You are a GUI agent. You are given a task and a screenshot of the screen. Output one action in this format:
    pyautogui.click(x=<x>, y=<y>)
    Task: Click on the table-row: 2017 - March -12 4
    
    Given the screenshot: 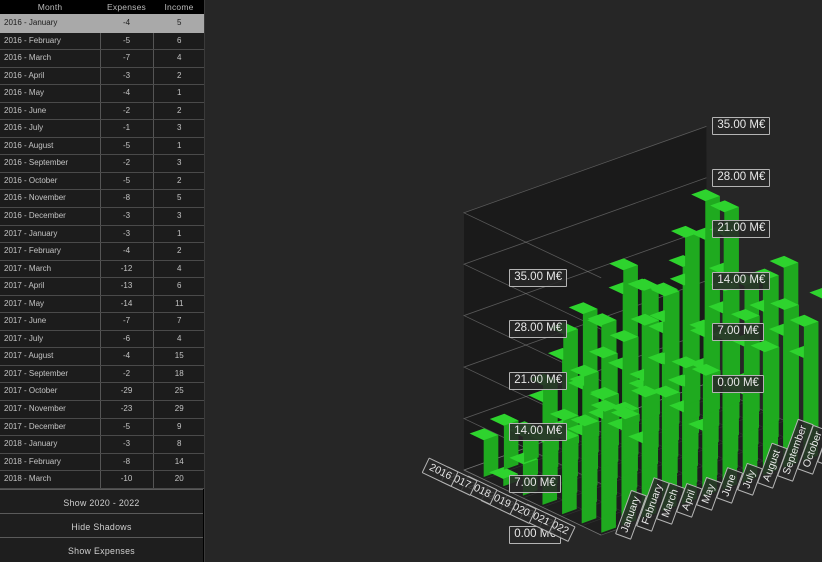 What is the action you would take?
    pyautogui.click(x=102, y=269)
    